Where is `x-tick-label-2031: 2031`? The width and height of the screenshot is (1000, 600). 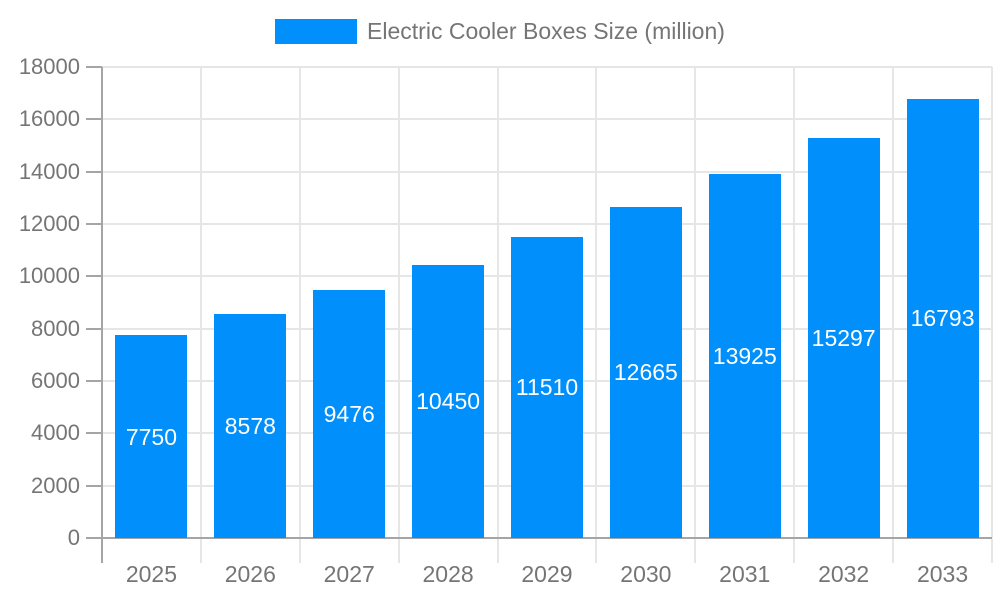 x-tick-label-2031: 2031 is located at coordinates (745, 574).